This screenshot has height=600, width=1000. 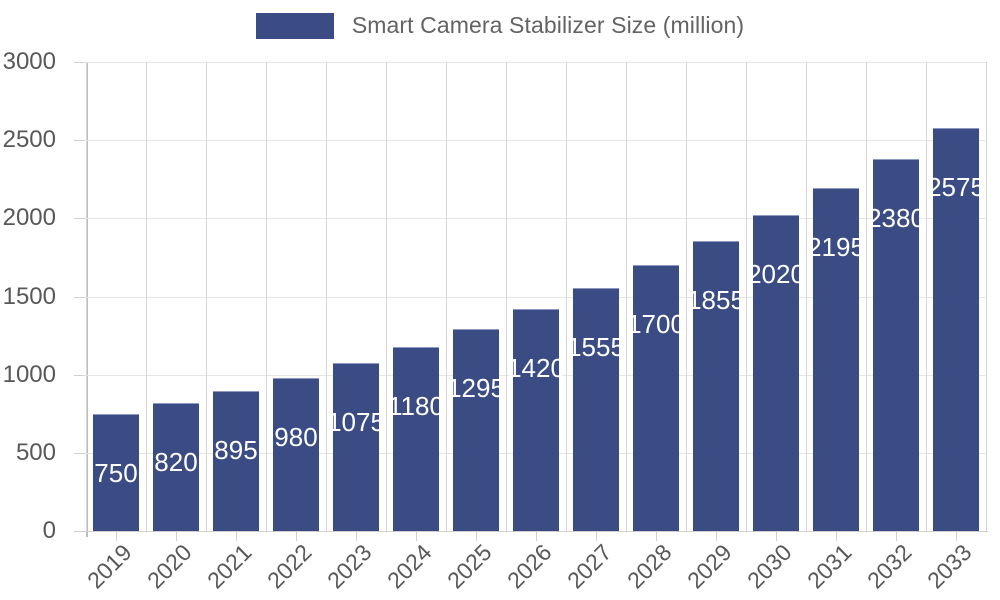 I want to click on bar-value-label: 980, so click(x=296, y=436).